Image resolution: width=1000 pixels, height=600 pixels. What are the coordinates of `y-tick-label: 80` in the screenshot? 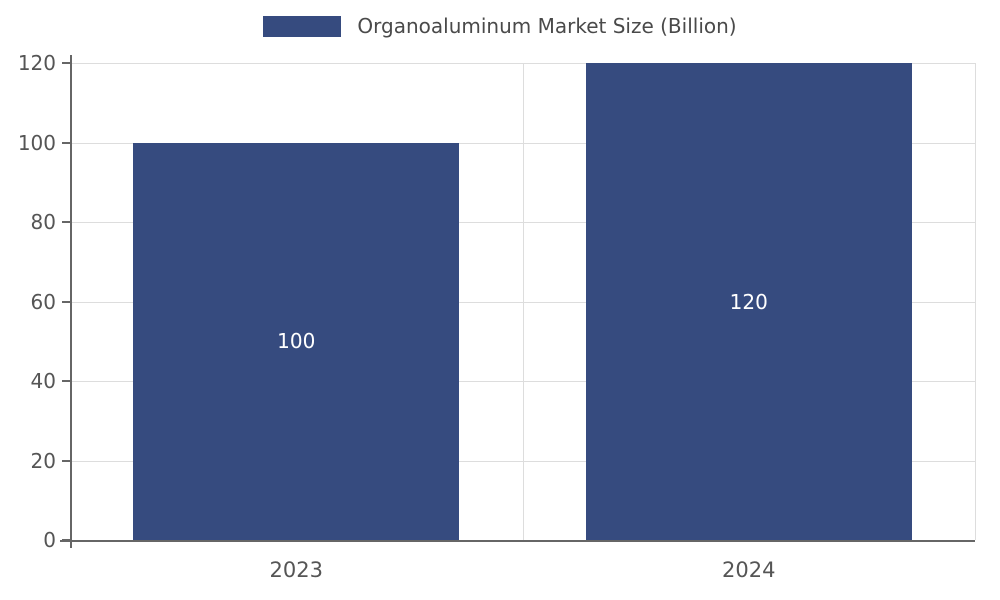 It's located at (43, 222).